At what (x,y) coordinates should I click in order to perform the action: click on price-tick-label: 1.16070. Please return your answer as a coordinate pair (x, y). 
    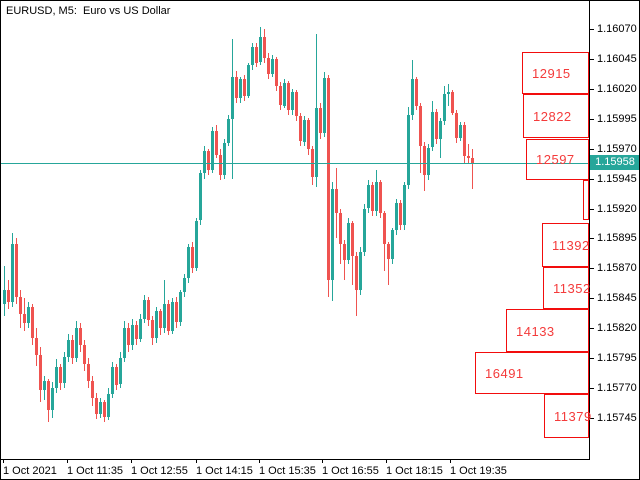
    Looking at the image, I should click on (617, 29).